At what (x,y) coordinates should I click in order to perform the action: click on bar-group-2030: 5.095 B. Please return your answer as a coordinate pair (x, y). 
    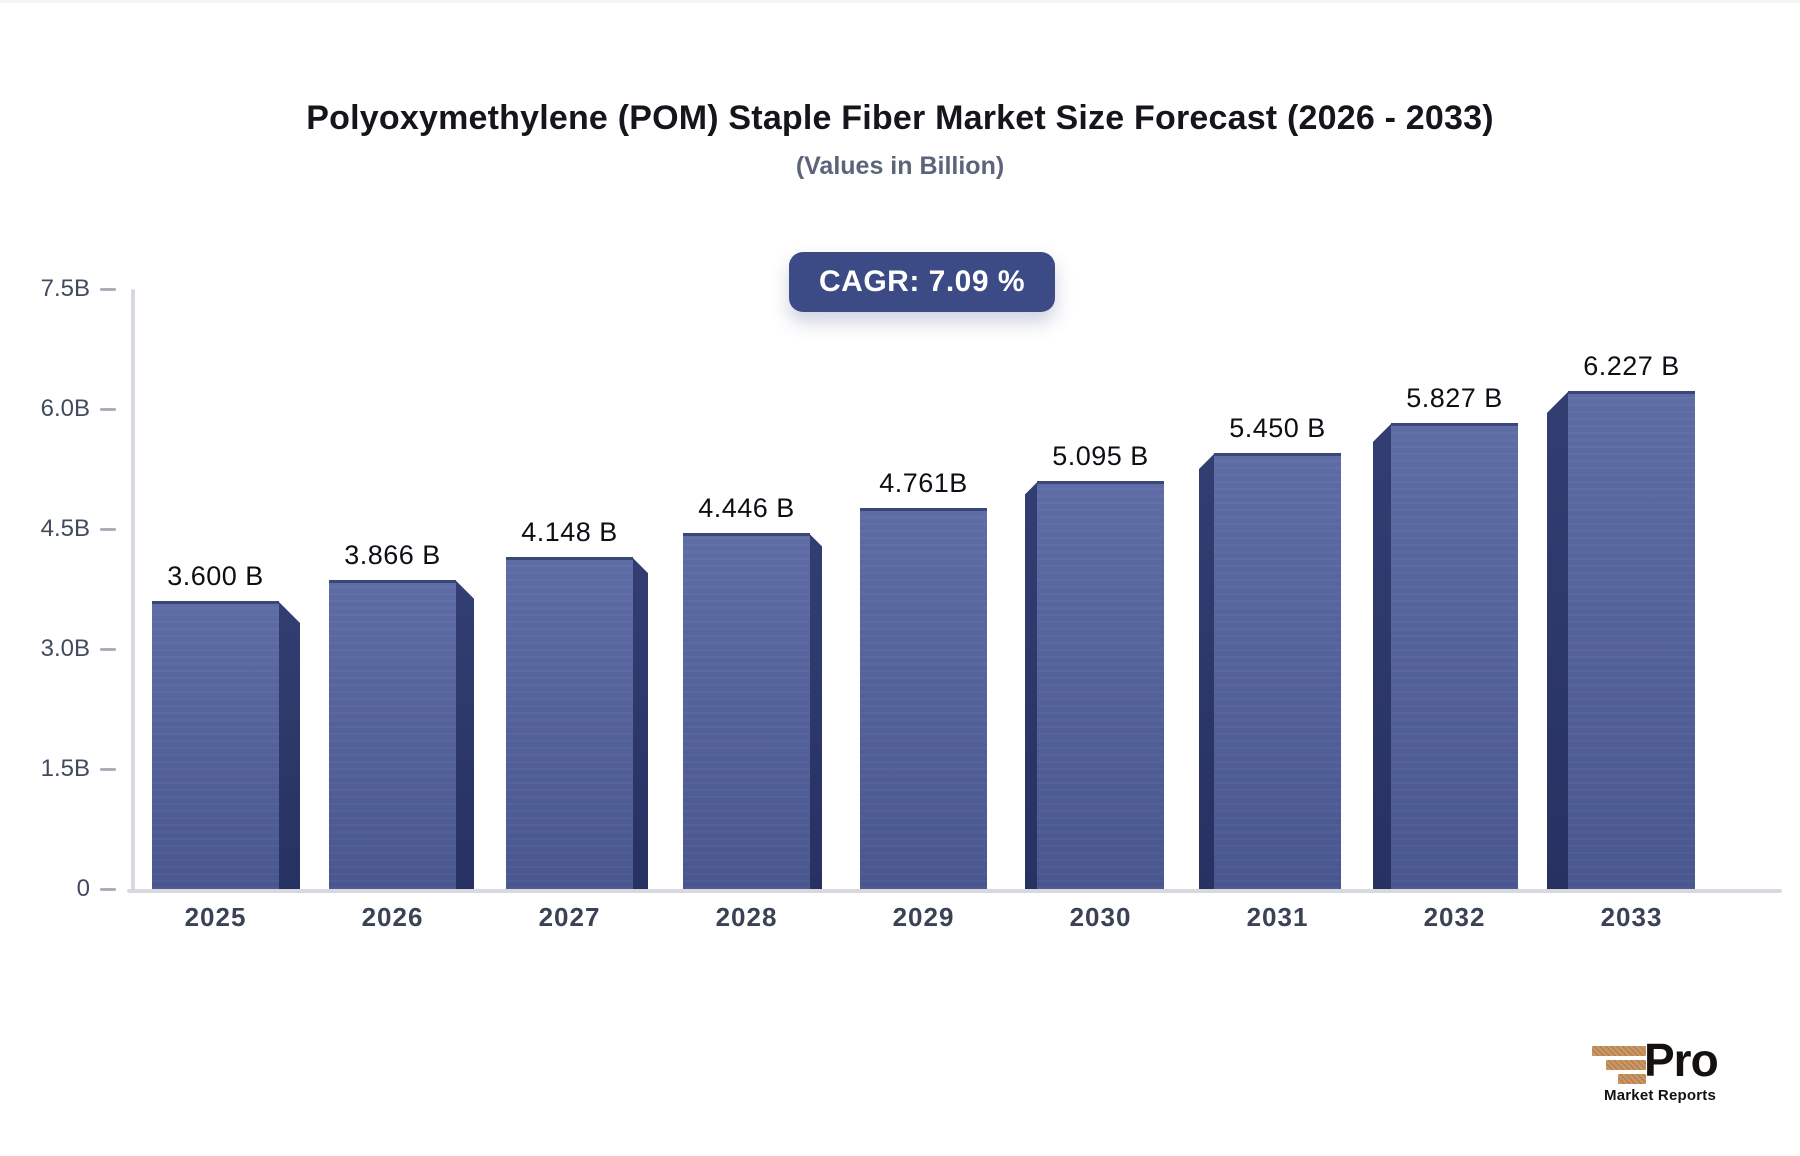
    Looking at the image, I should click on (1100, 589).